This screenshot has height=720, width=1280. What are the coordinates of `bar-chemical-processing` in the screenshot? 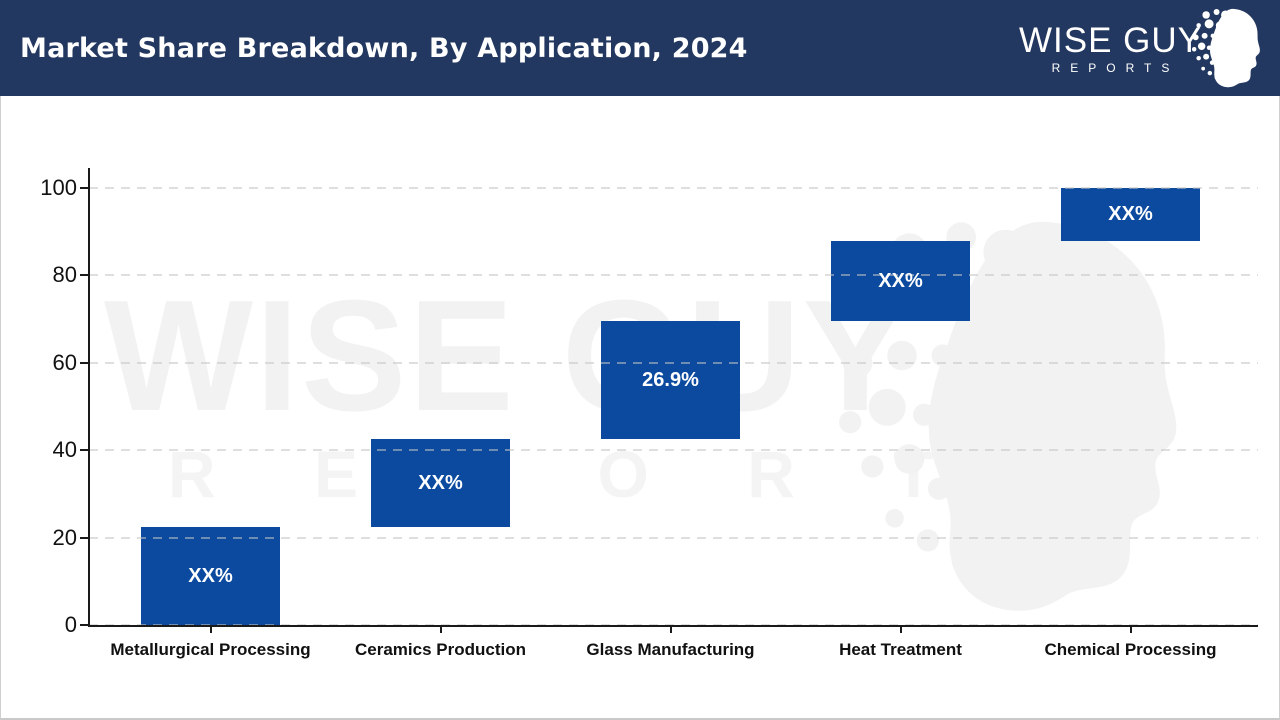 It's located at (1130, 214).